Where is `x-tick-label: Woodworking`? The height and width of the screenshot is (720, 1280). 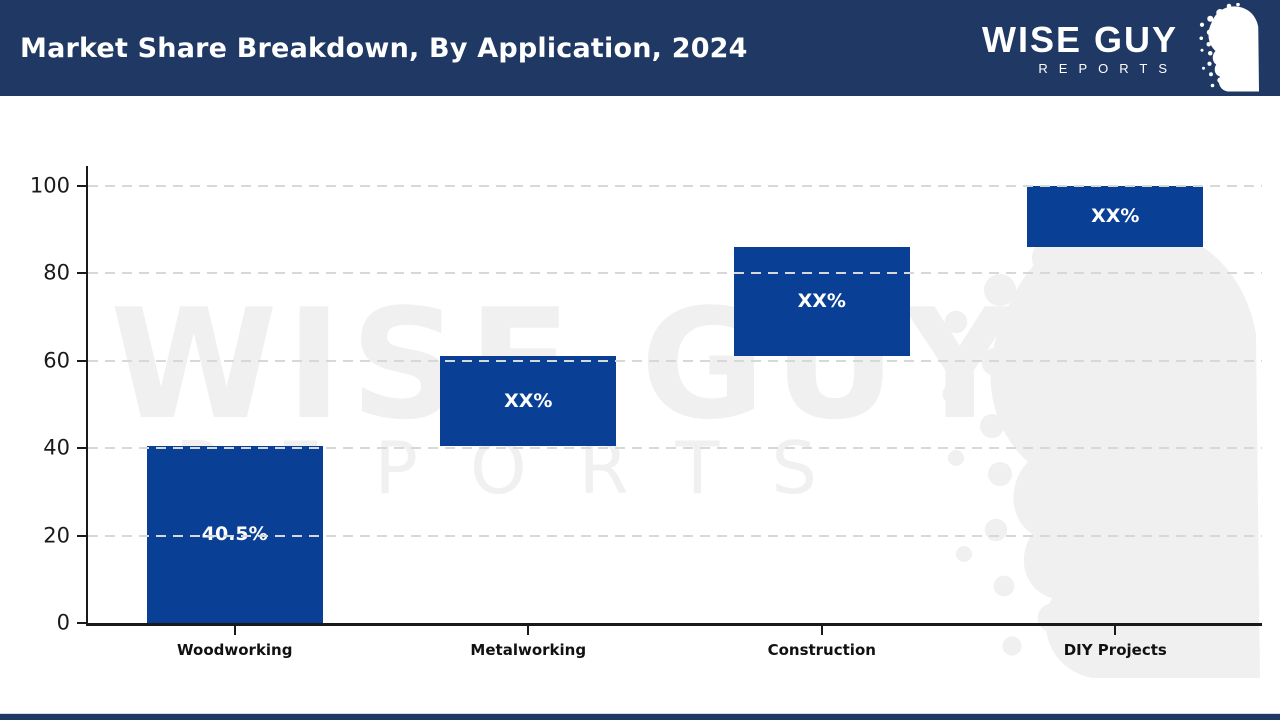
x-tick-label: Woodworking is located at coordinates (235, 650).